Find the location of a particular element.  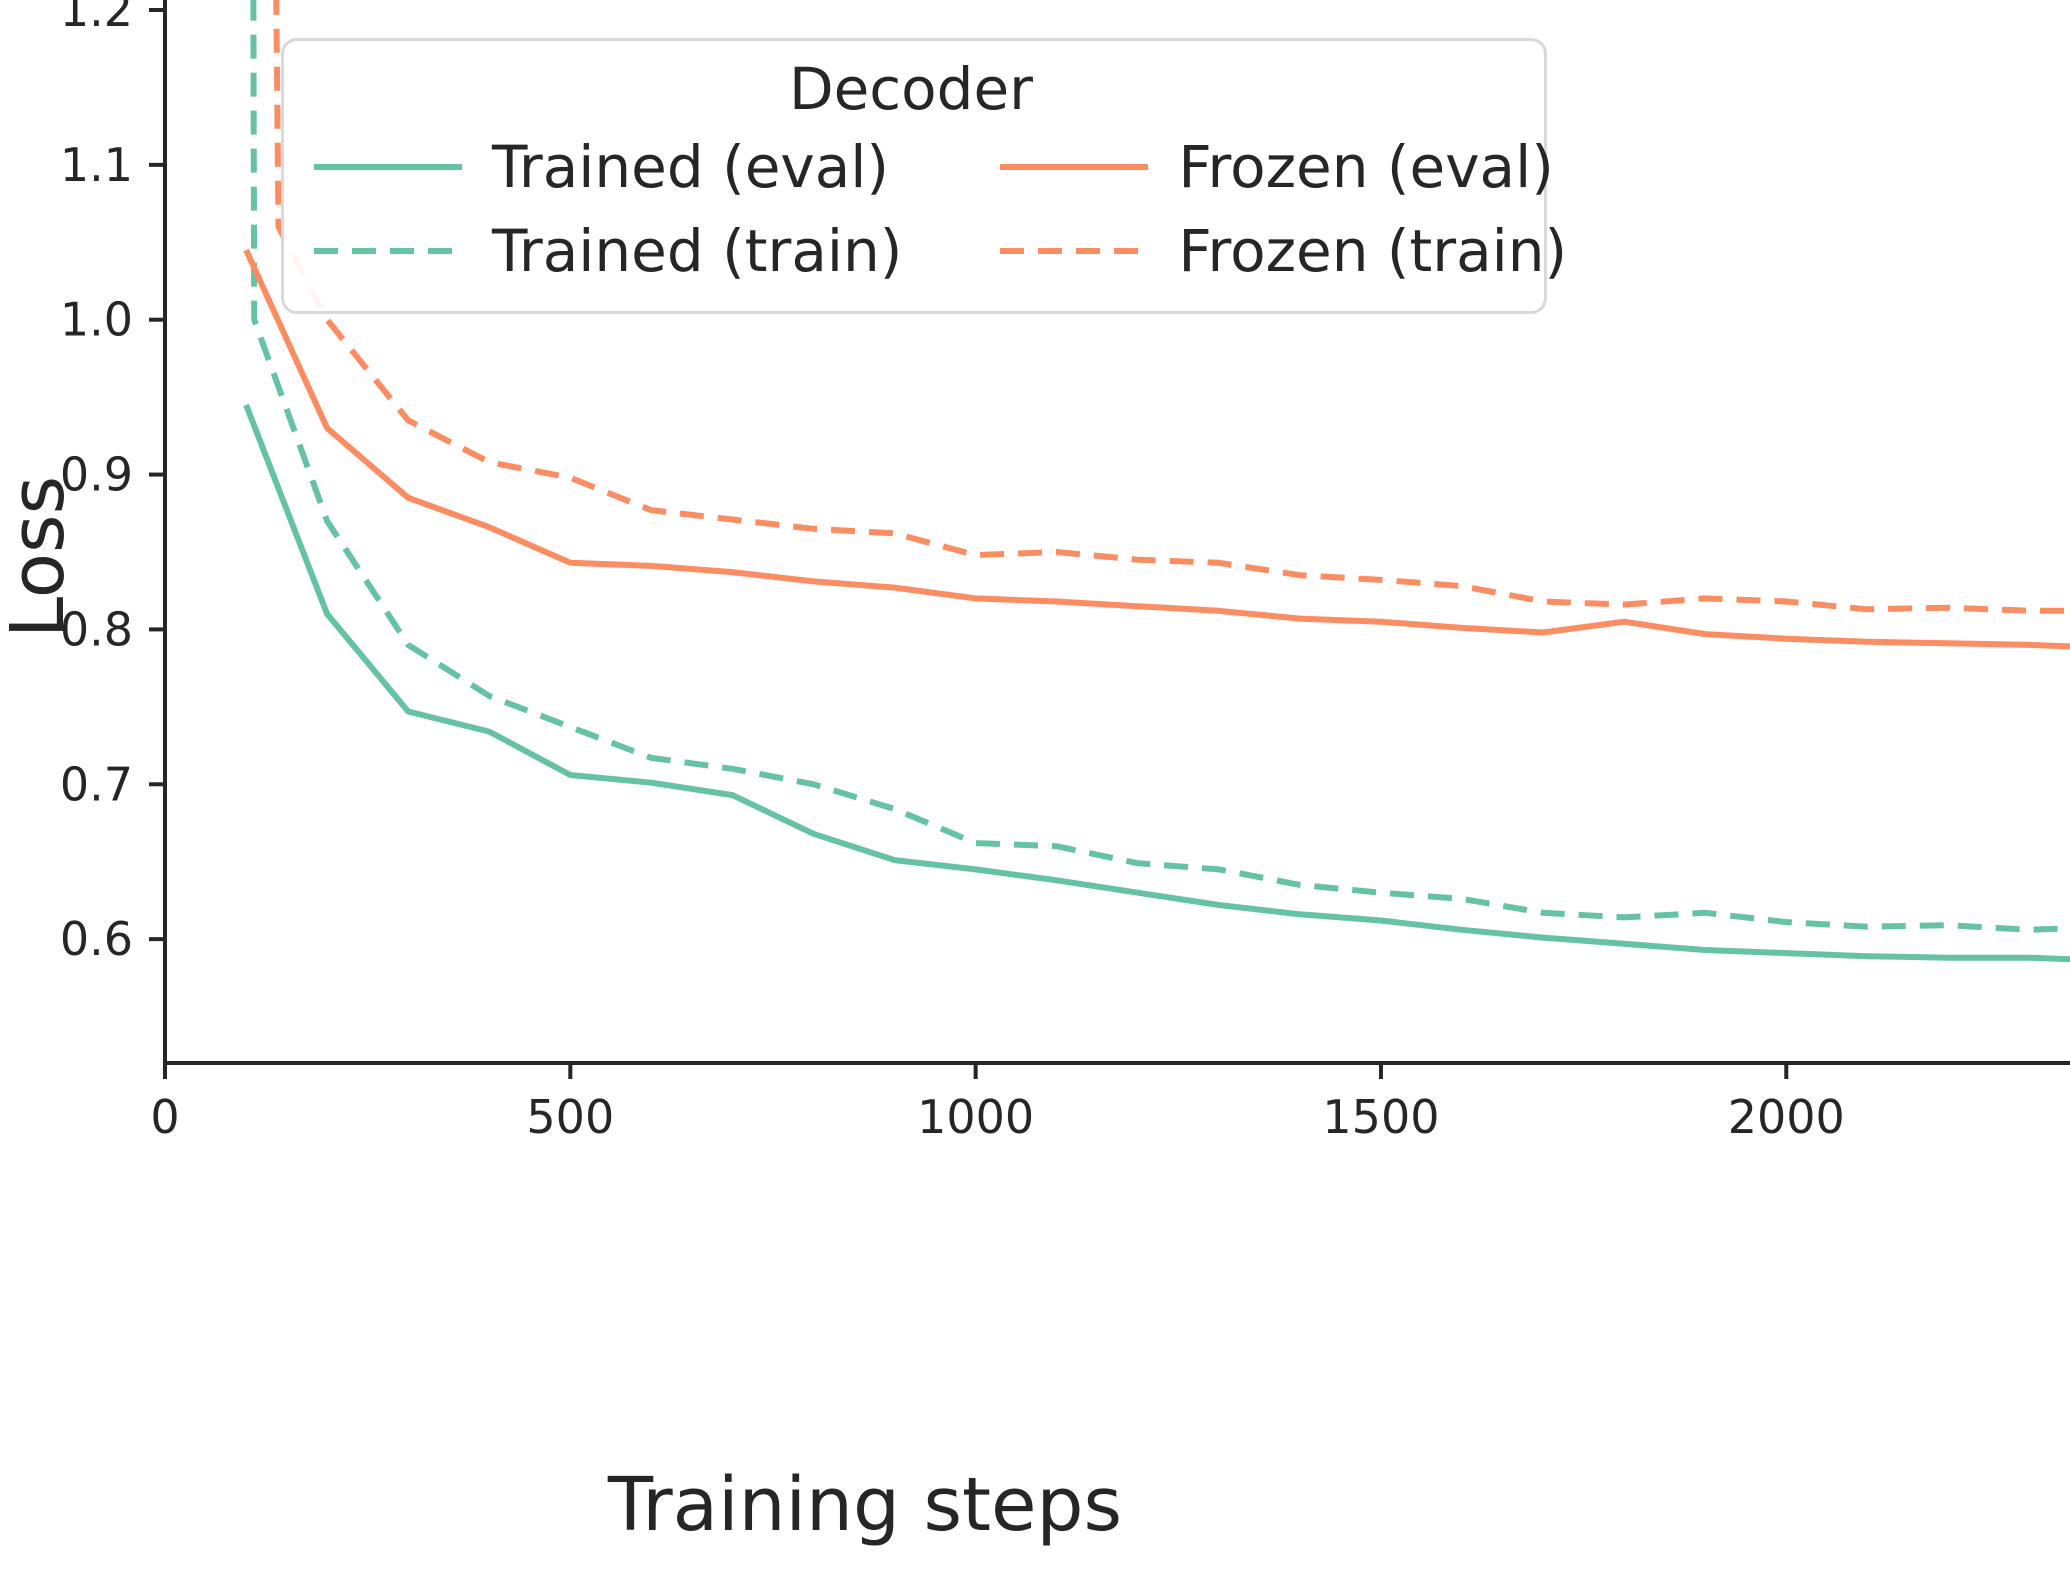

x-axis-label: Training steps is located at coordinates (865, 1505).